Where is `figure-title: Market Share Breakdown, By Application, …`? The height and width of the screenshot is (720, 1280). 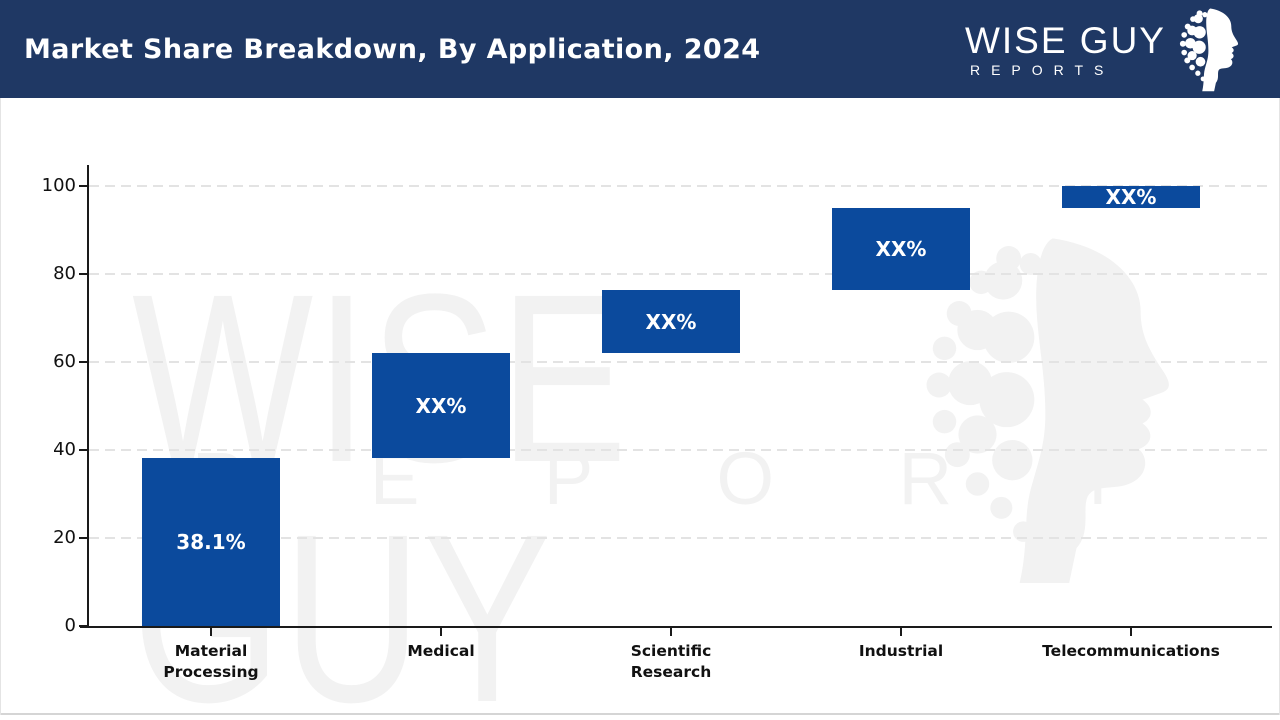 figure-title: Market Share Breakdown, By Application, … is located at coordinates (392, 49).